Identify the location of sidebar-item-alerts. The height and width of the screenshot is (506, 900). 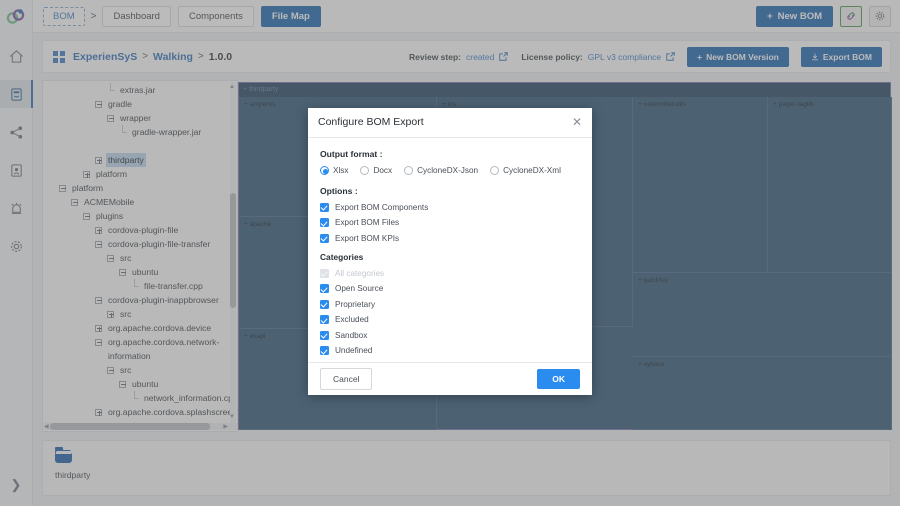
(16, 208).